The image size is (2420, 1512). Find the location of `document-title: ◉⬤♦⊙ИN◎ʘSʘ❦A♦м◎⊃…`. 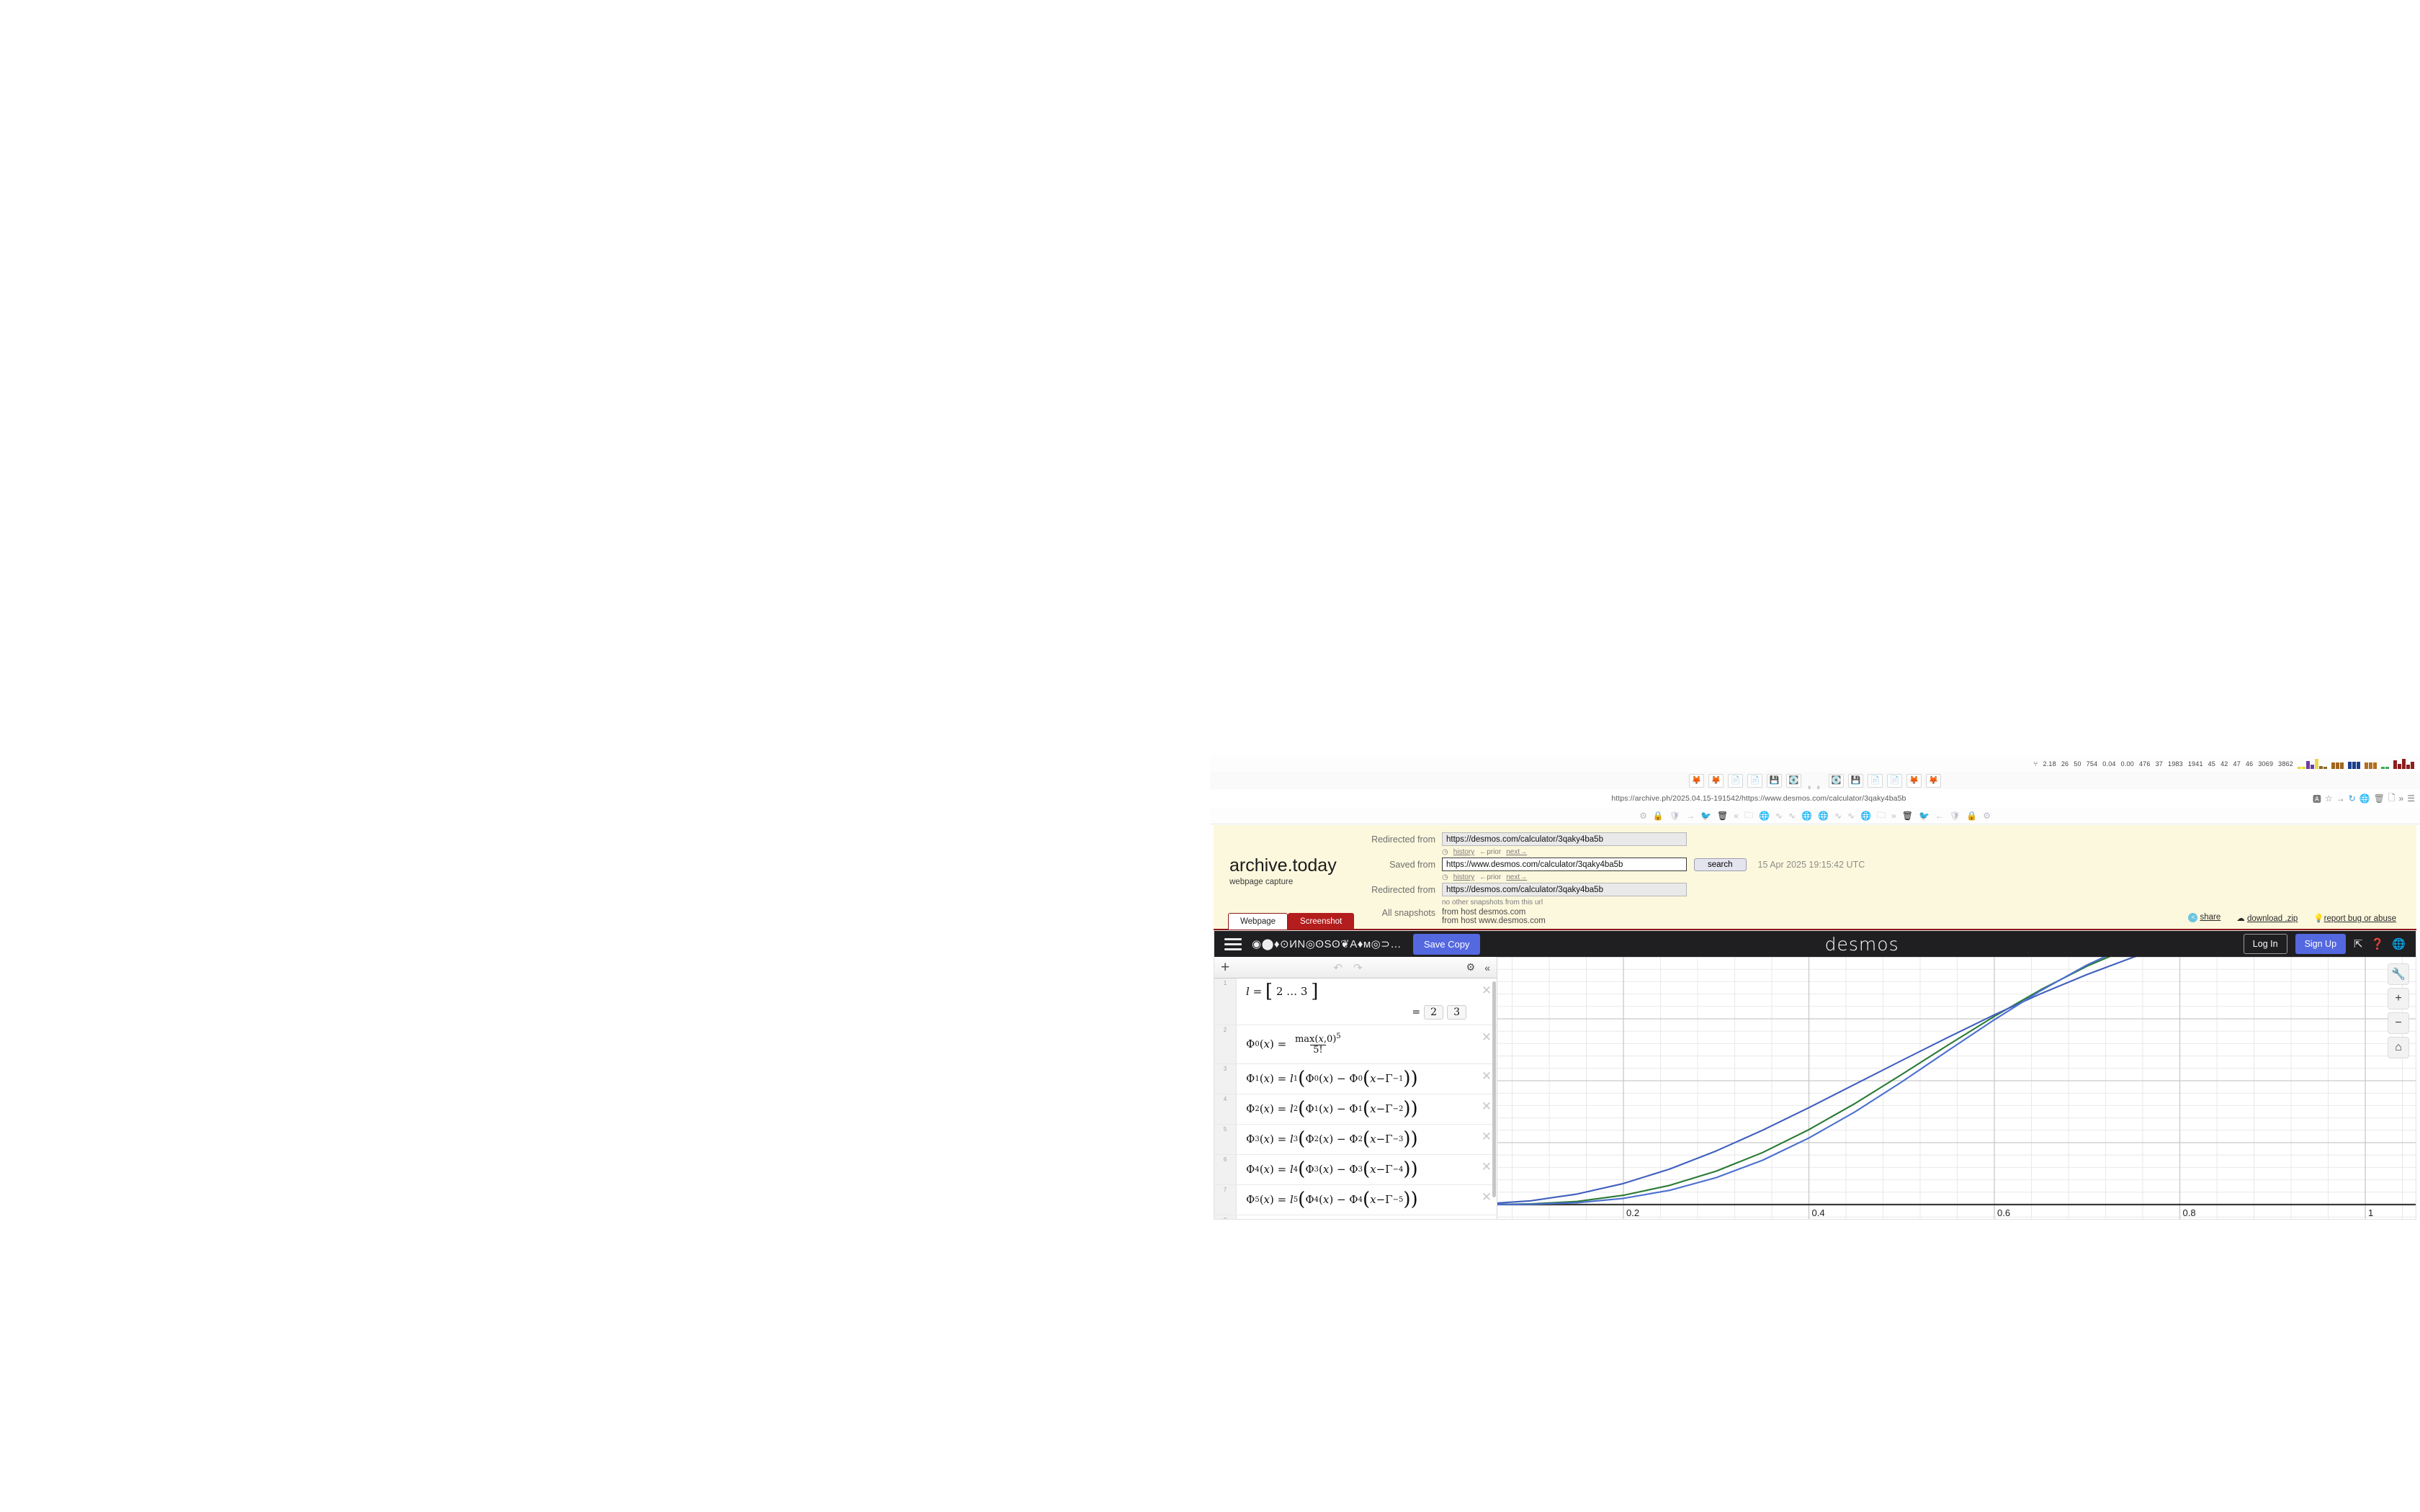

document-title: ◉⬤♦⊙ИN◎ʘSʘ❦A♦м◎⊃… is located at coordinates (1327, 944).